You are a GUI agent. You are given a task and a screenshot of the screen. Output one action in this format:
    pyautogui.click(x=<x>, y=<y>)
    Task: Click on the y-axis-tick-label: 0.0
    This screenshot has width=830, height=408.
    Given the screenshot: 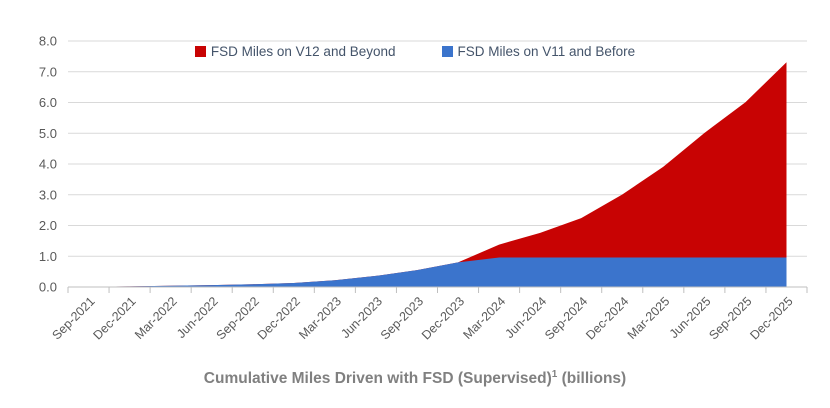 What is the action you would take?
    pyautogui.click(x=48, y=287)
    